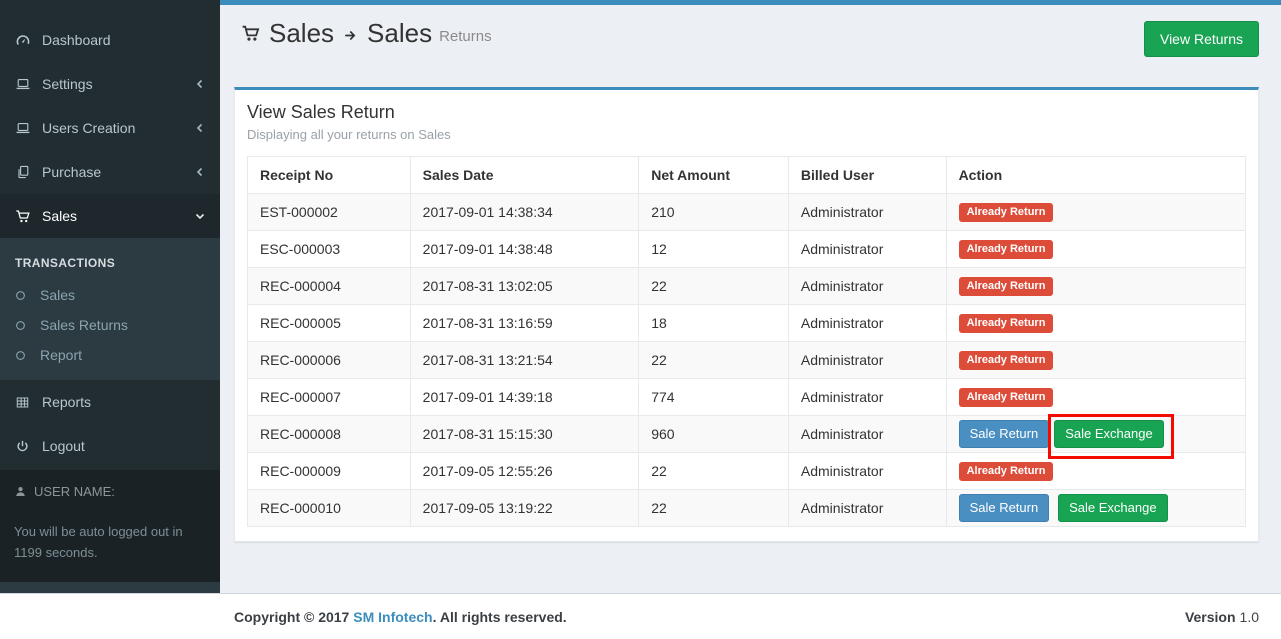 The height and width of the screenshot is (639, 1281). I want to click on copyright-suffix: . All rights reserved., so click(499, 616).